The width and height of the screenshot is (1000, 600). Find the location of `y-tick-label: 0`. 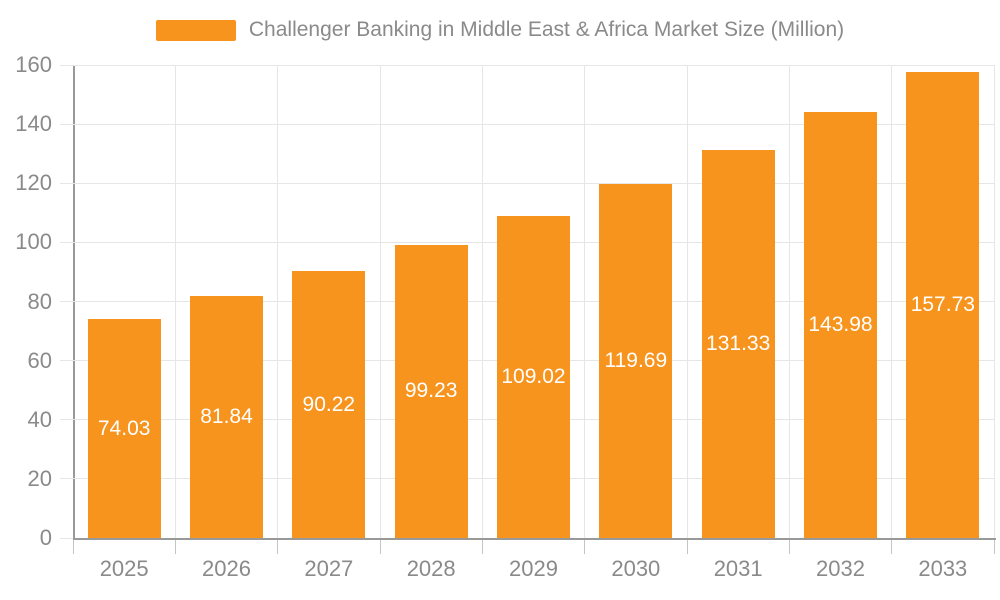

y-tick-label: 0 is located at coordinates (45, 537).